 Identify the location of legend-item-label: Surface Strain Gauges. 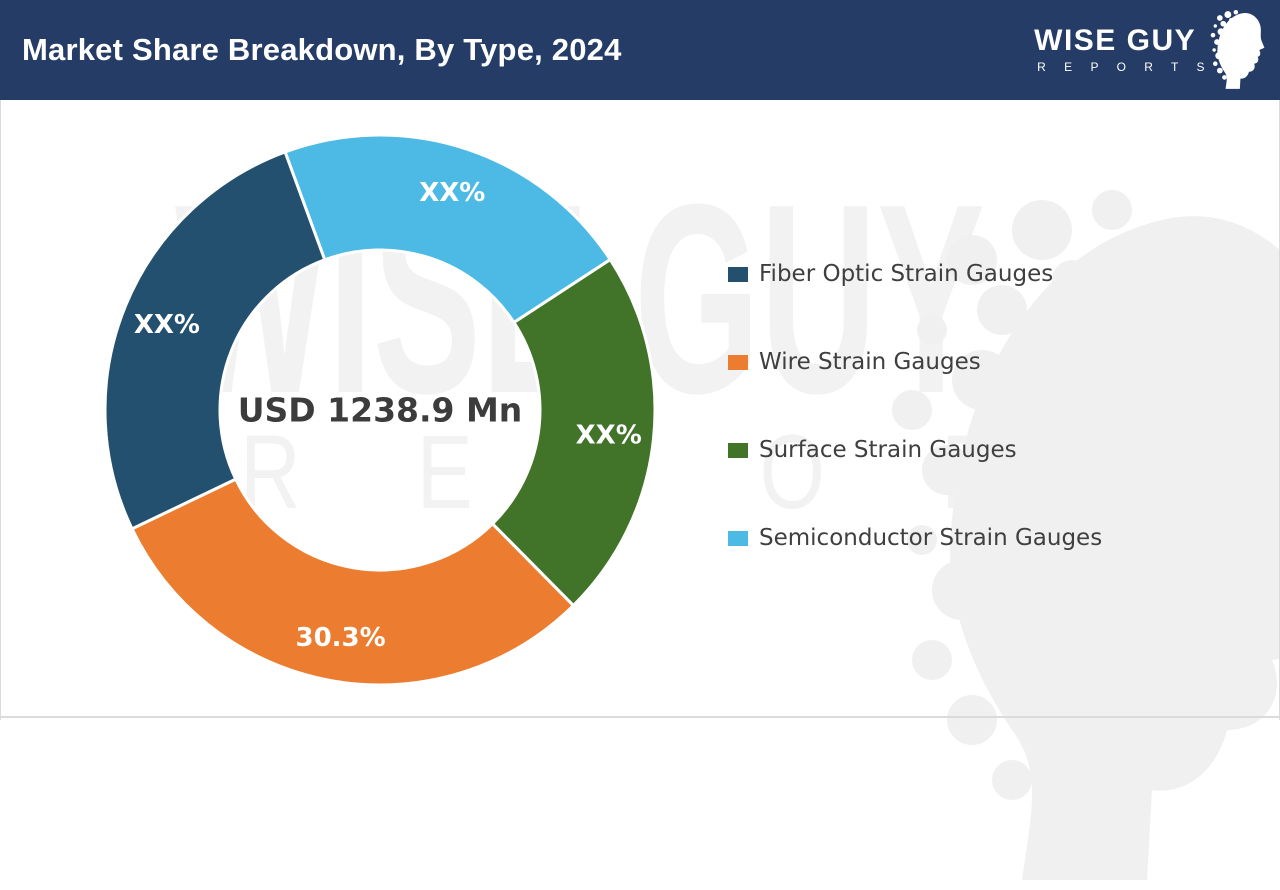
(888, 450).